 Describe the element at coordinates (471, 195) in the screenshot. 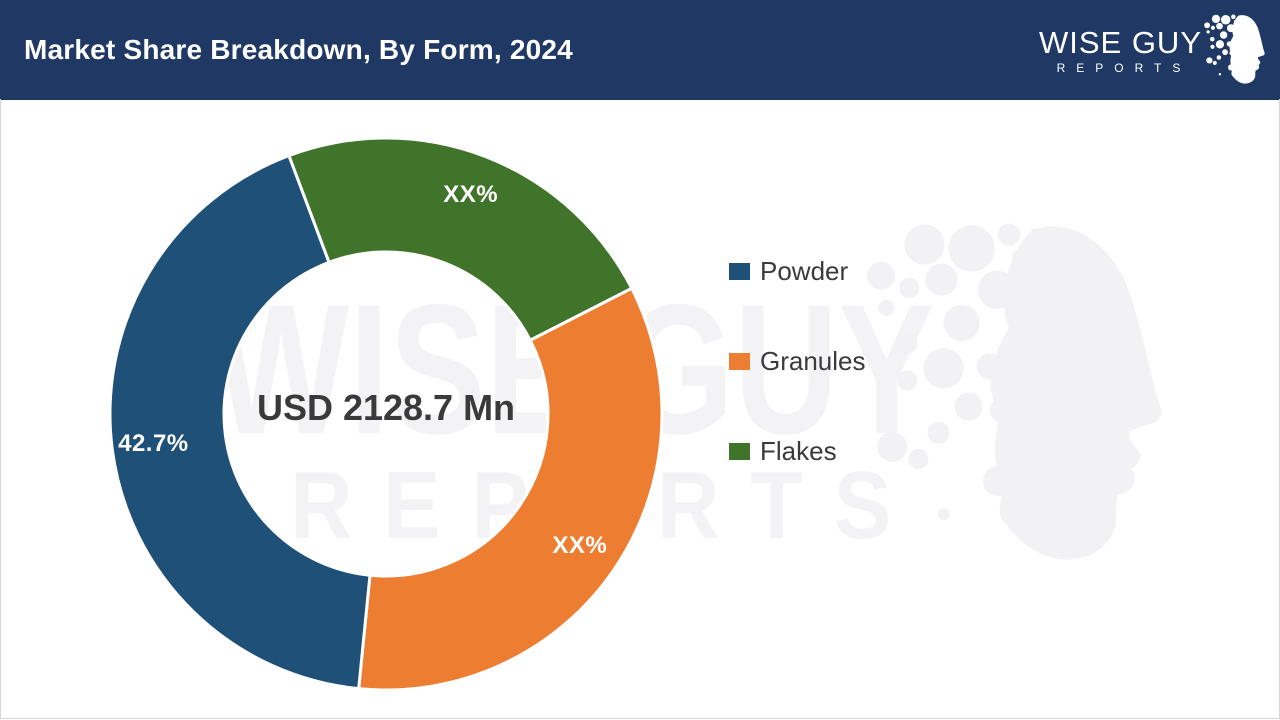

I see `slice-label-flakes: XX%` at that location.